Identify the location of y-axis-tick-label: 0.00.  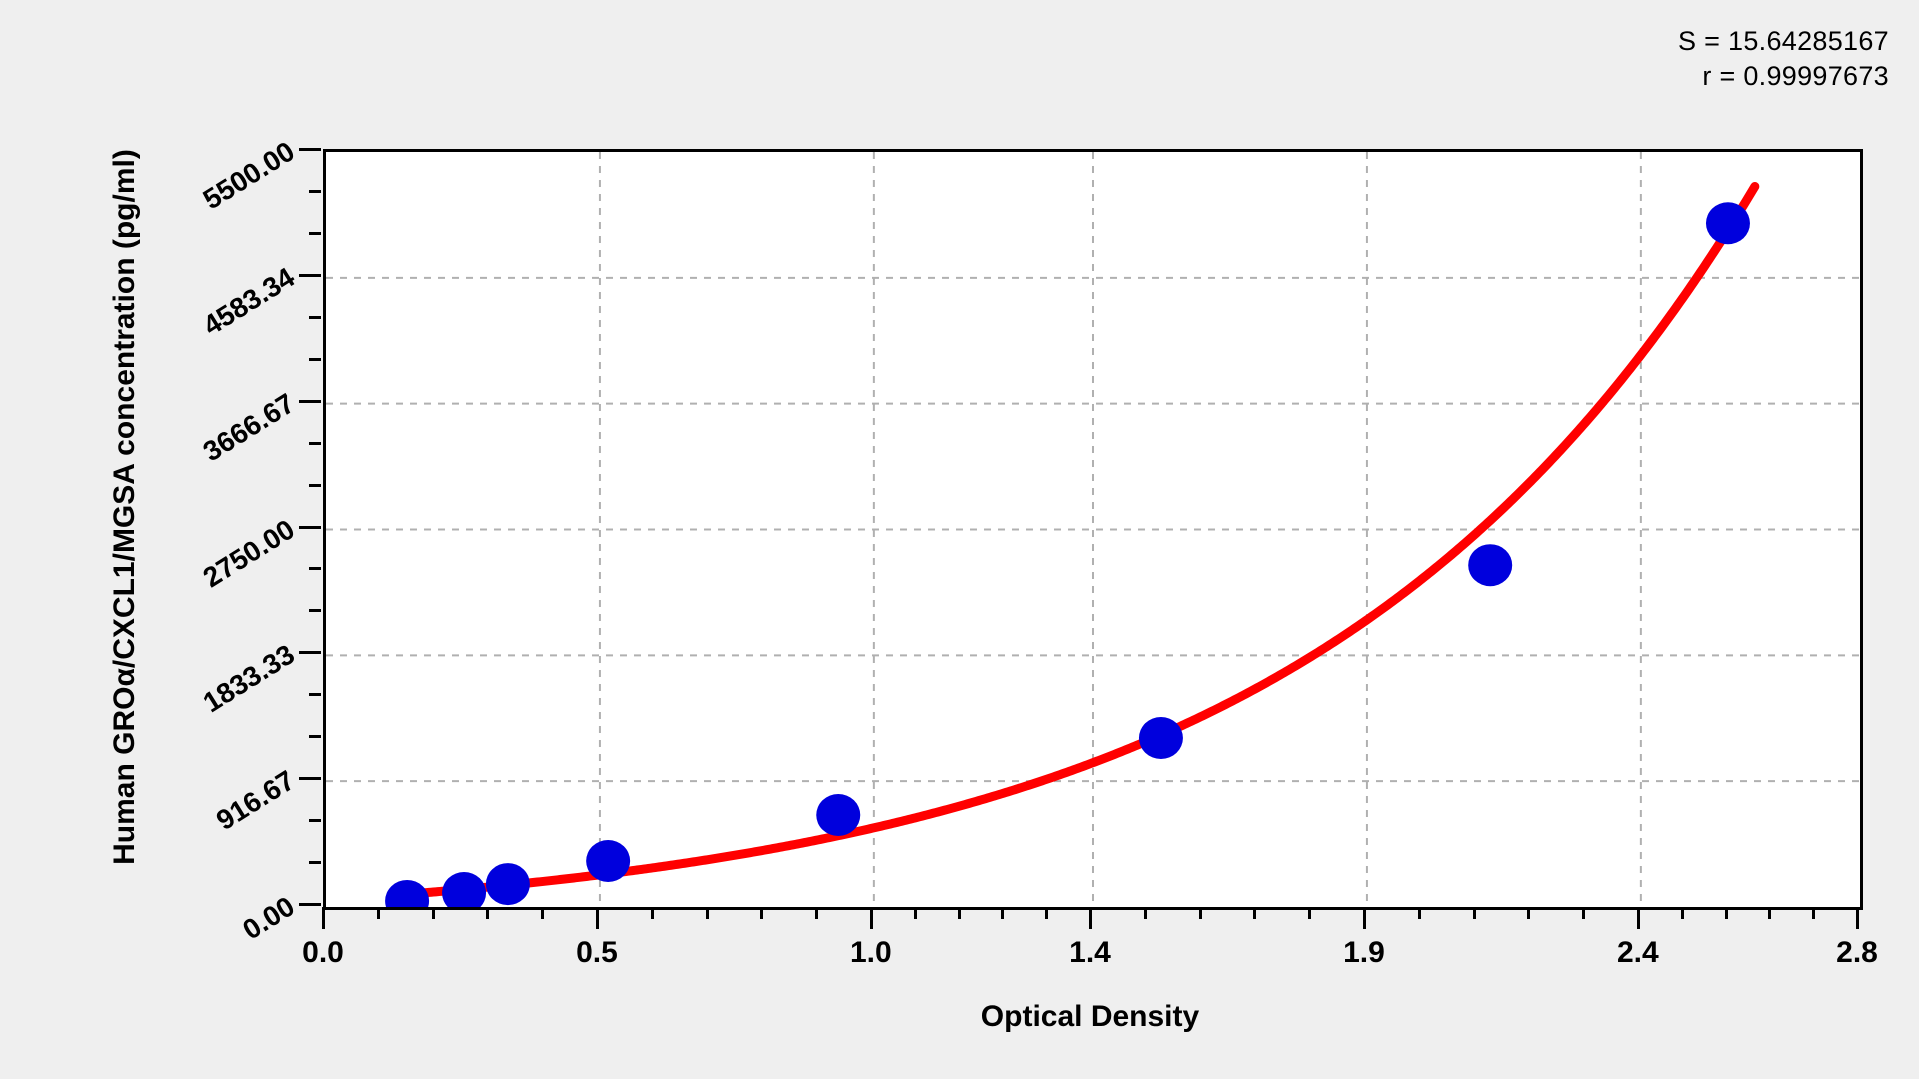
(268, 918).